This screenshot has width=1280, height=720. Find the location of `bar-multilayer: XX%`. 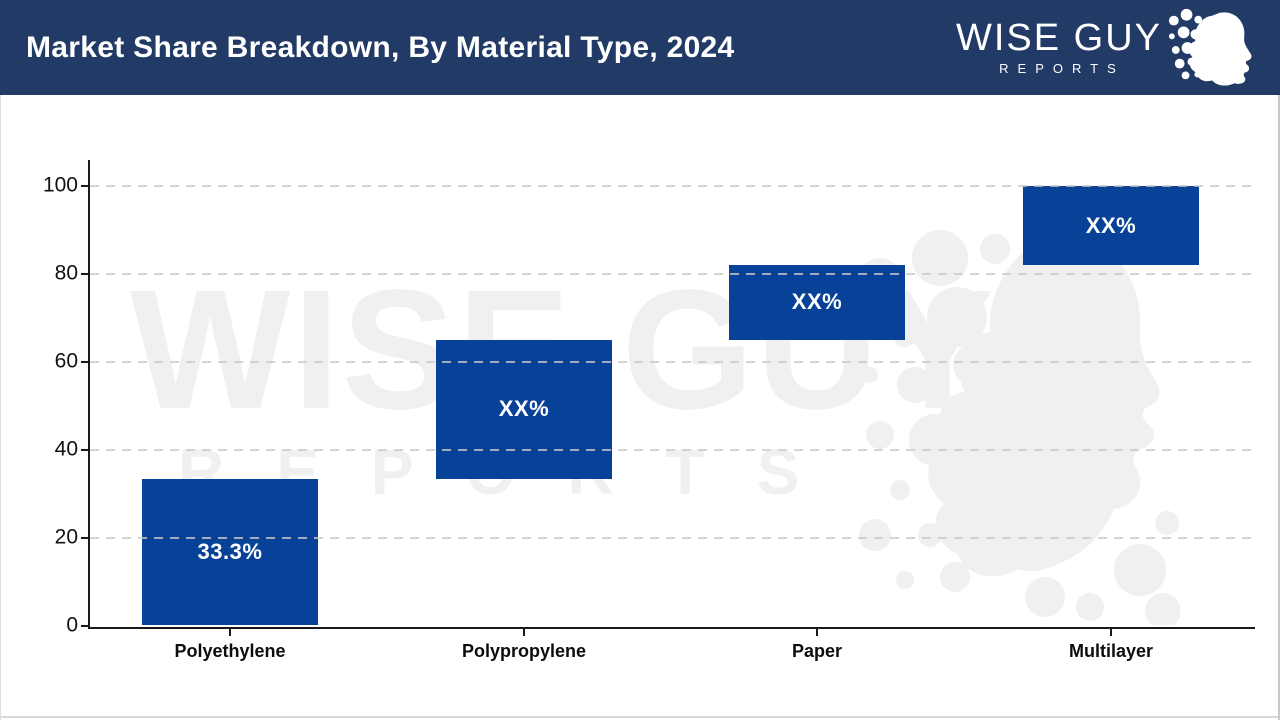

bar-multilayer: XX% is located at coordinates (1111, 226).